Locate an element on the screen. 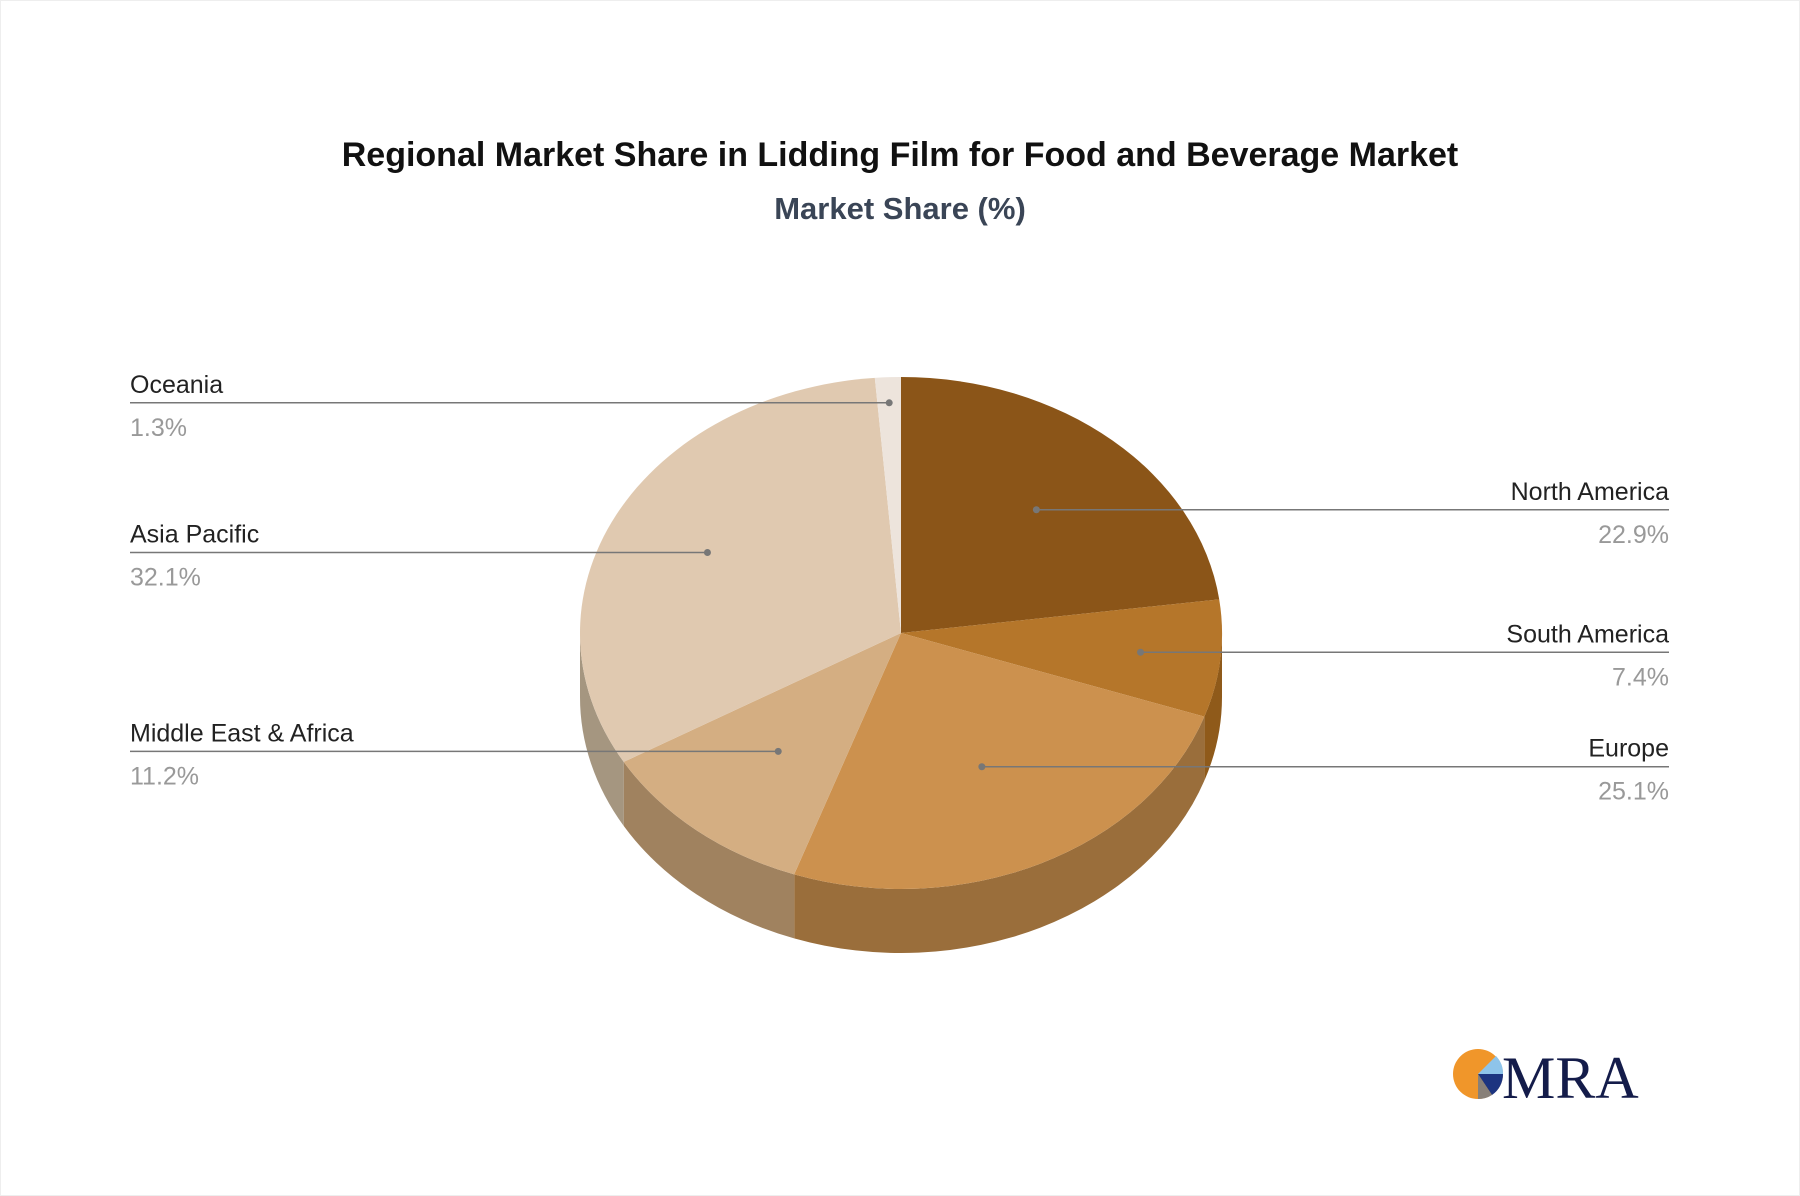  slice-label-name: Oceania is located at coordinates (176, 385).